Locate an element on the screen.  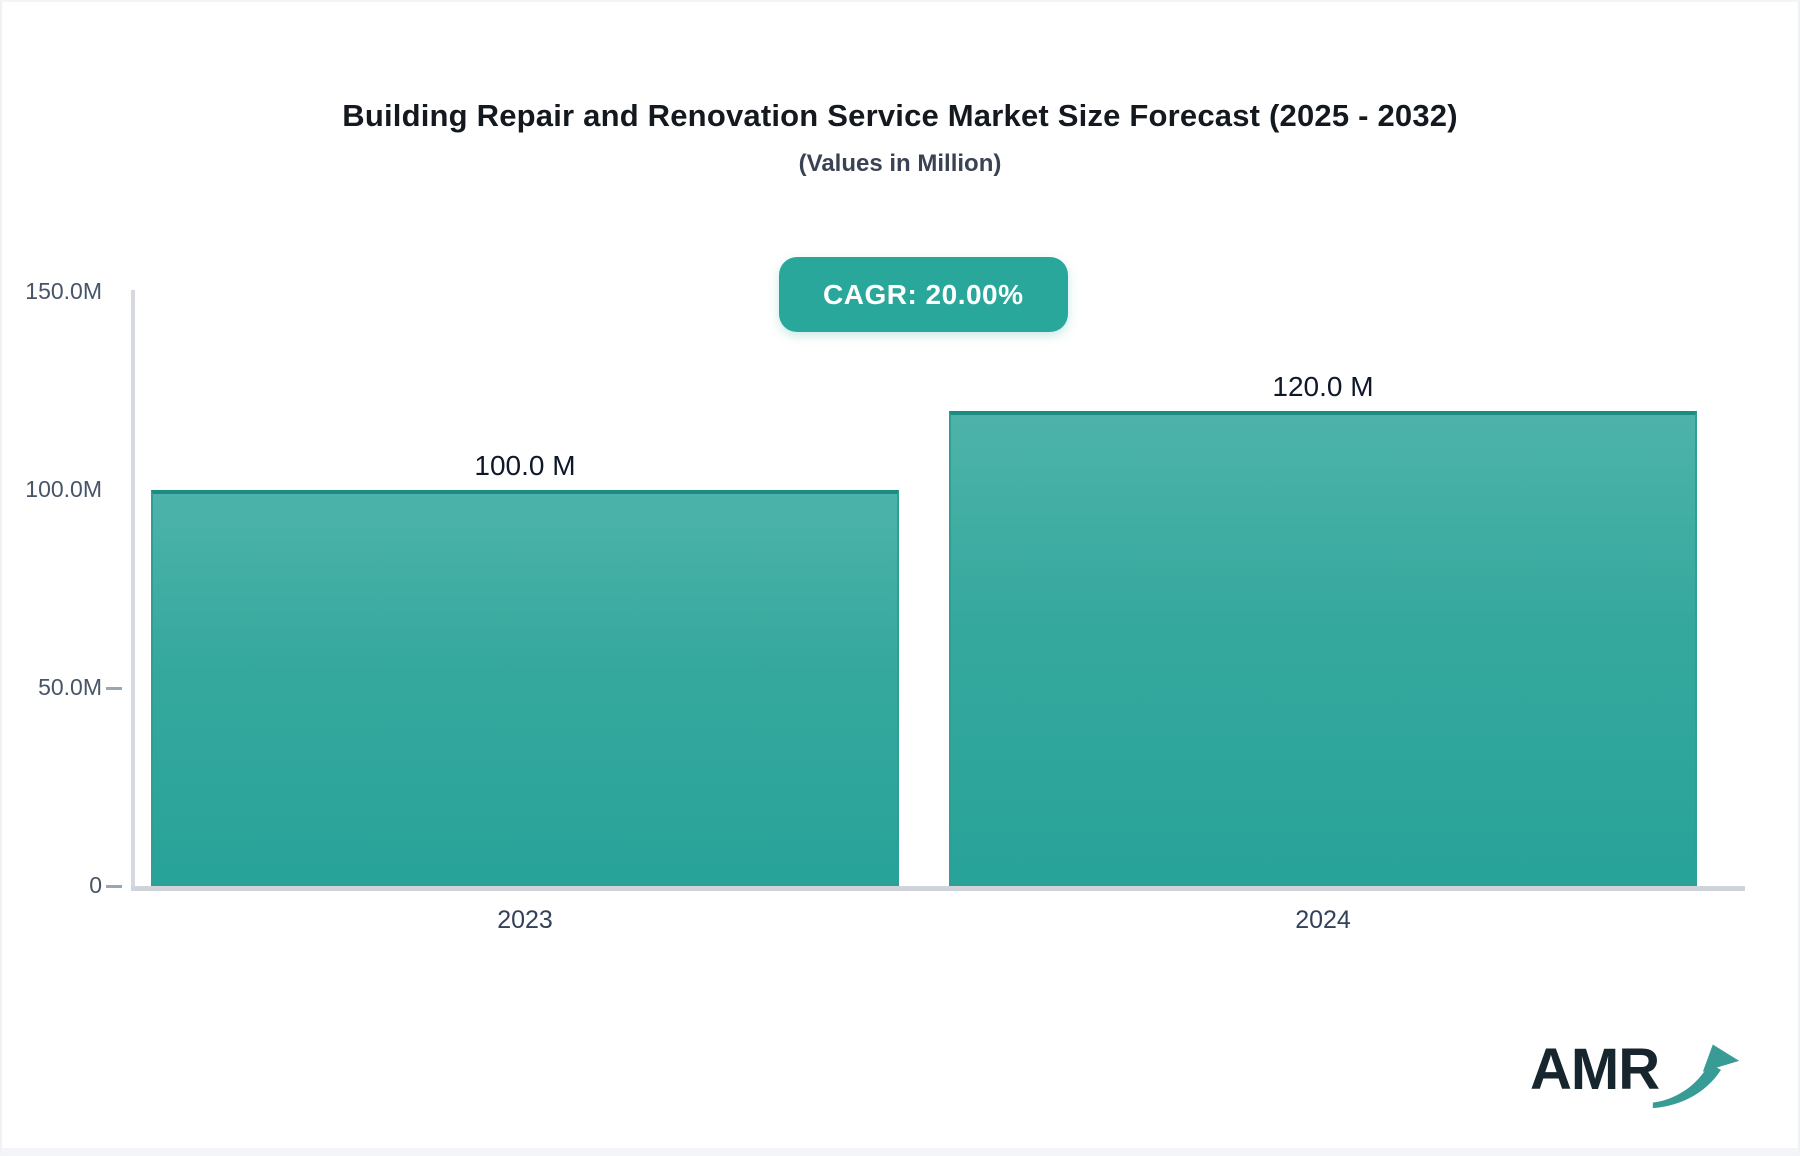
y-tick-label: 100.0M is located at coordinates (63, 489).